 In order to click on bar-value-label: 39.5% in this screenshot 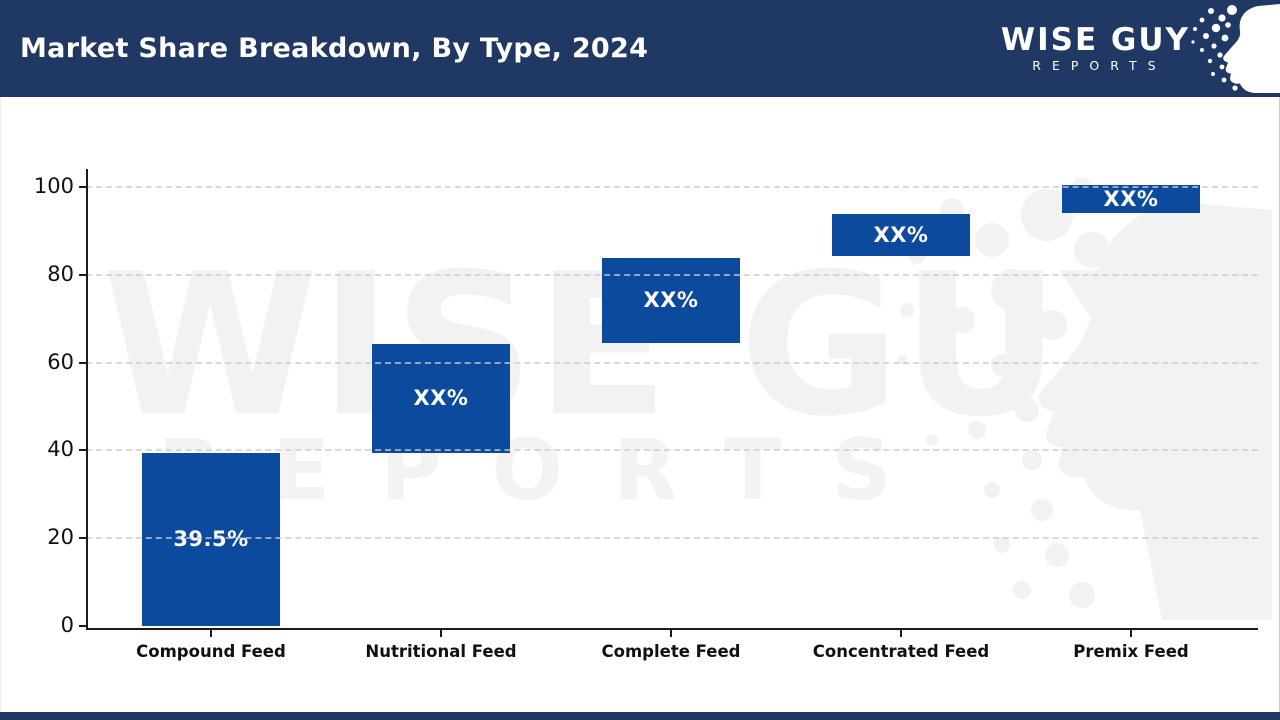, I will do `click(211, 539)`.